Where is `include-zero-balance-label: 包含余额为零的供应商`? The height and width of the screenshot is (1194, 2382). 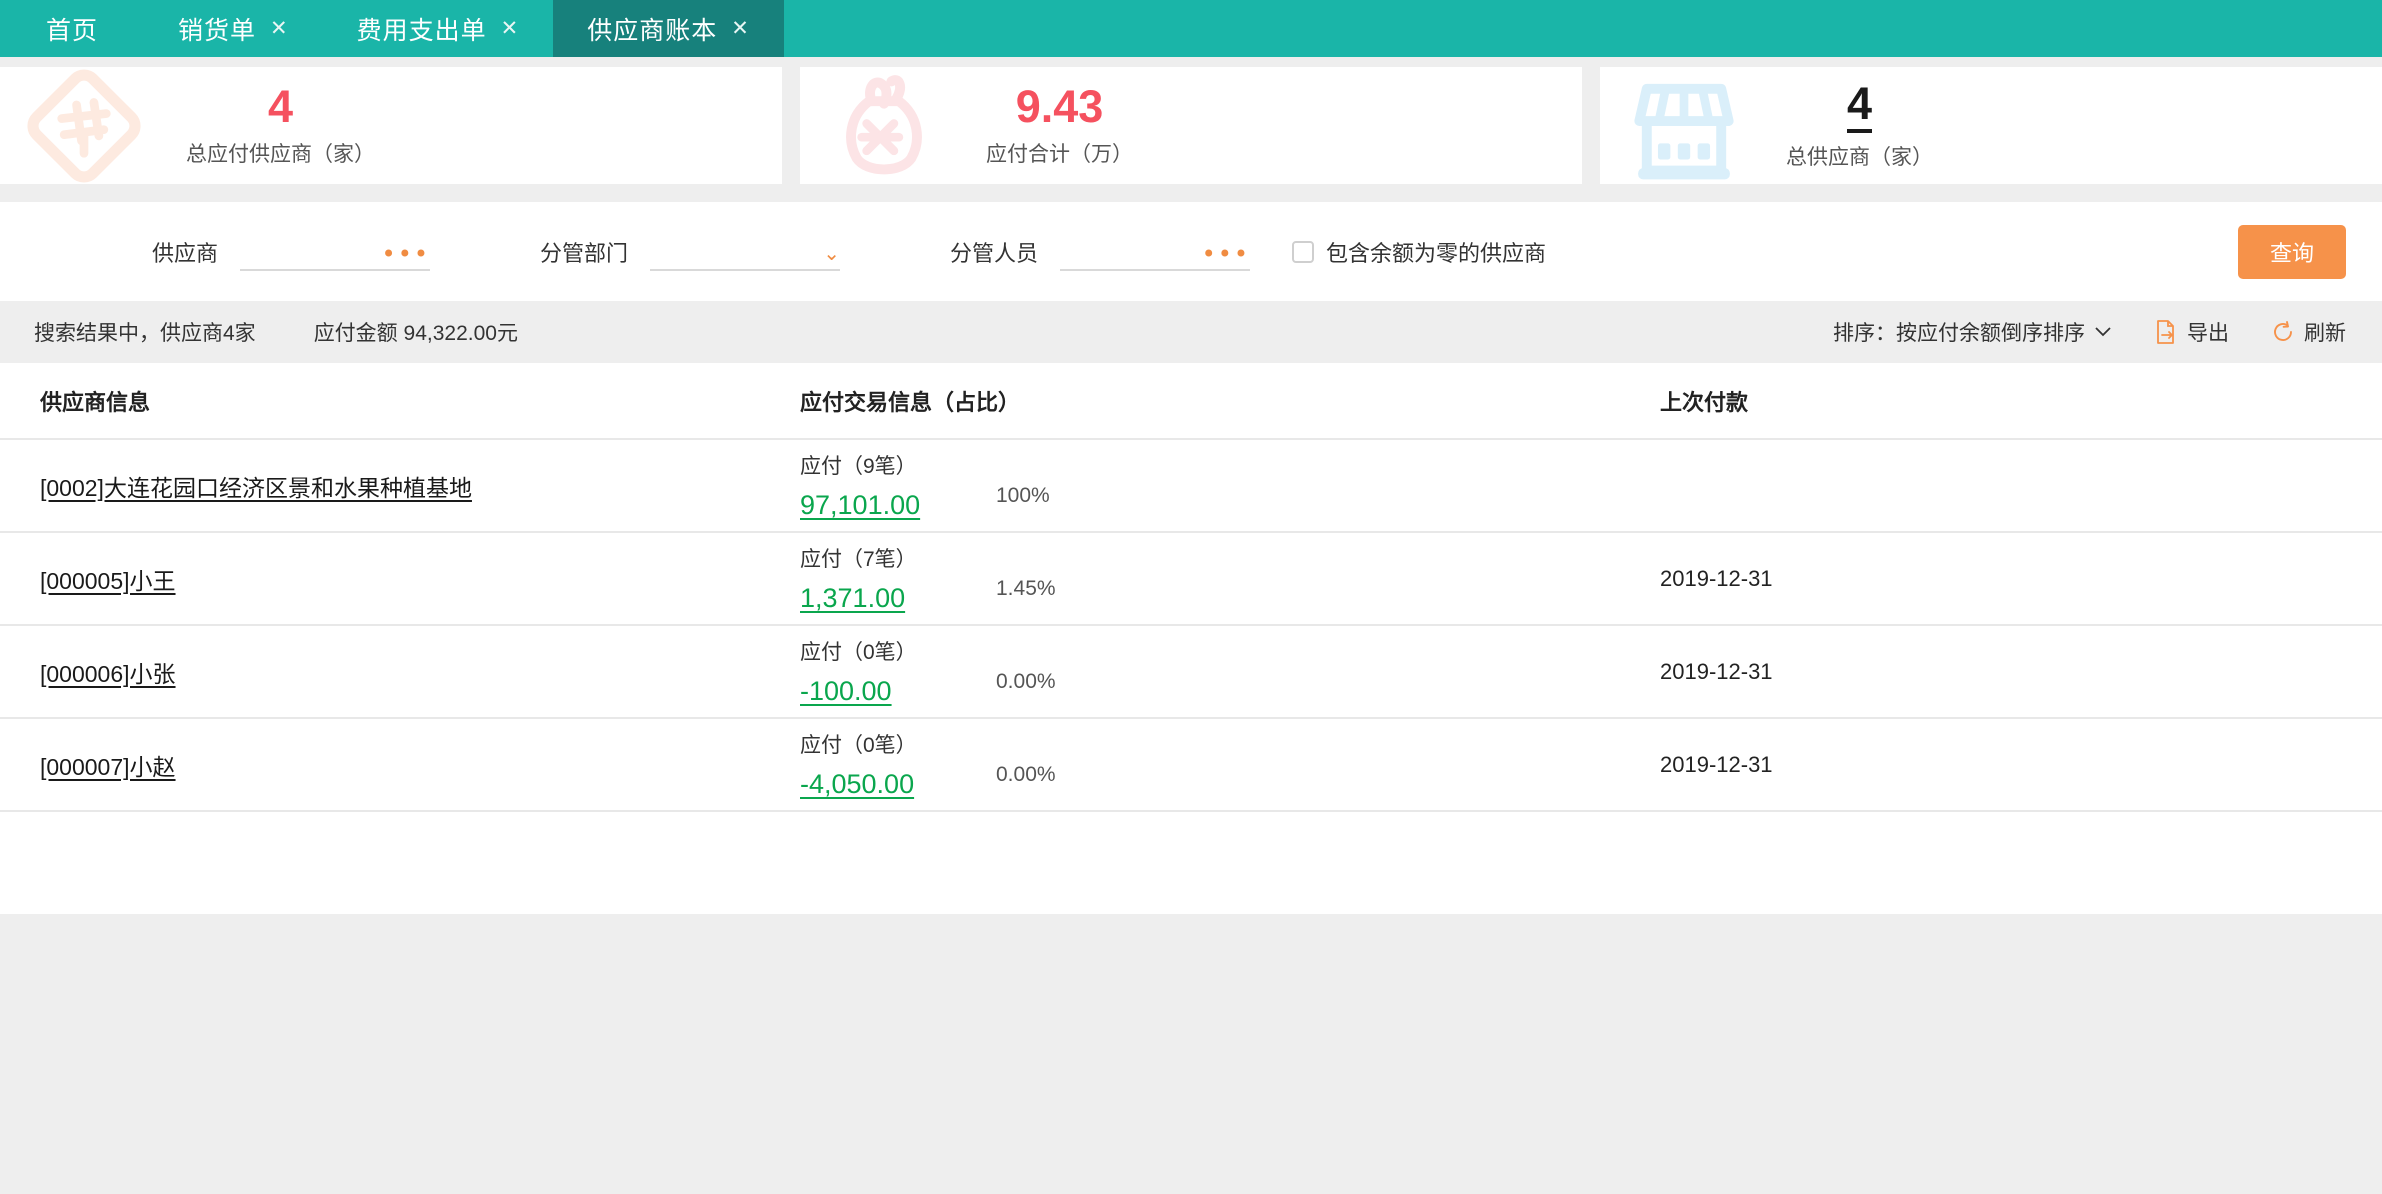 include-zero-balance-label: 包含余额为零的供应商 is located at coordinates (1436, 253).